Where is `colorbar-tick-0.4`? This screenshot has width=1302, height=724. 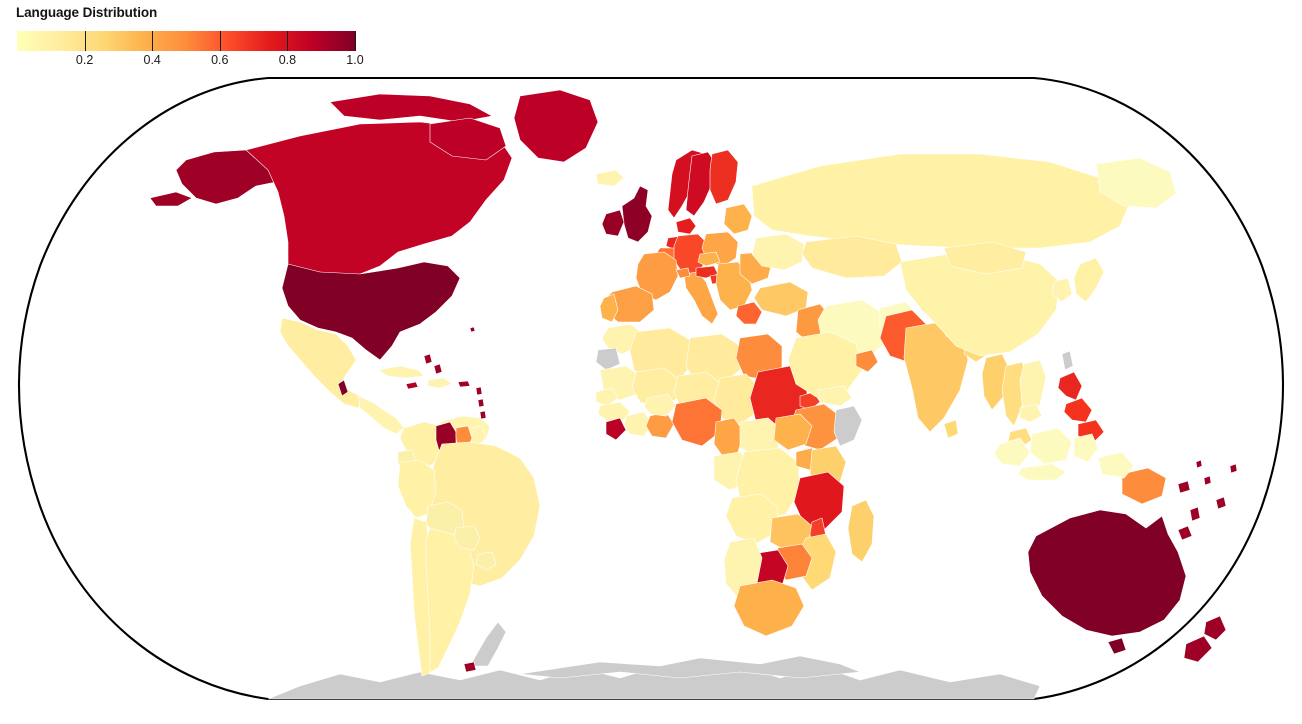 colorbar-tick-0.4 is located at coordinates (153, 41).